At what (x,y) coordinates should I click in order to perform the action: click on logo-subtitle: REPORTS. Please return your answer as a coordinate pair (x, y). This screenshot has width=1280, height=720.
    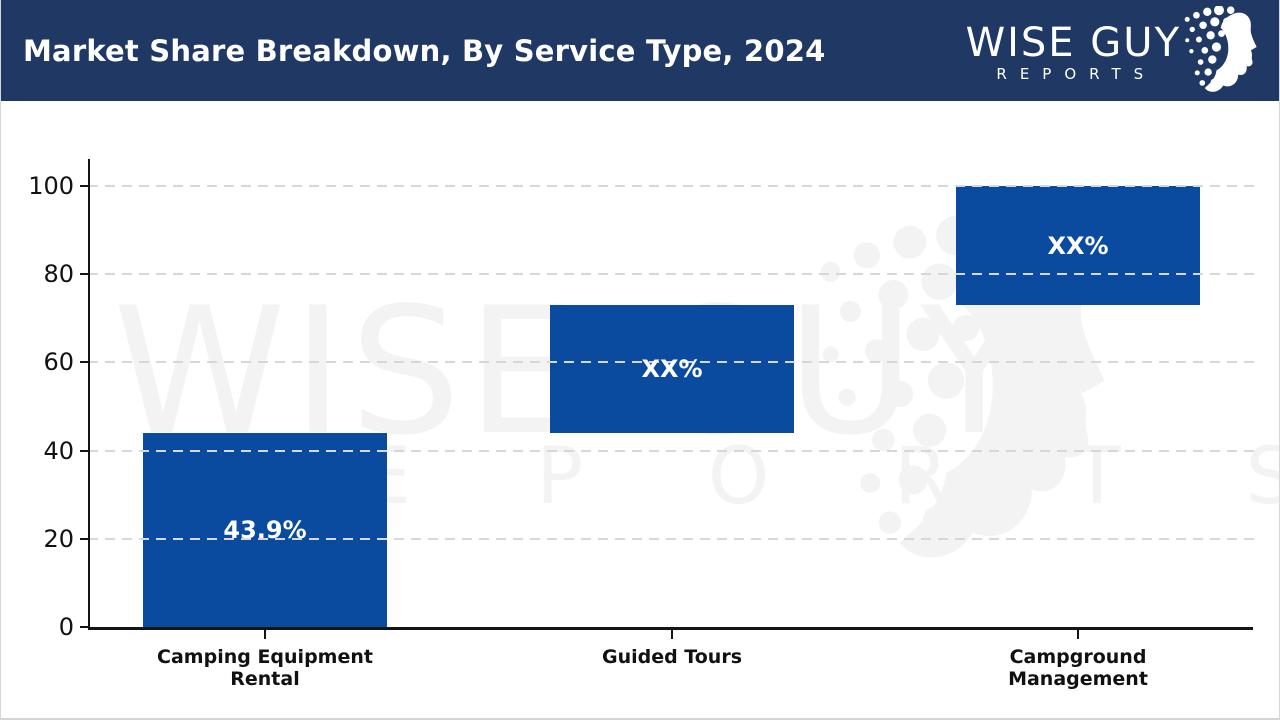
    Looking at the image, I should click on (1076, 73).